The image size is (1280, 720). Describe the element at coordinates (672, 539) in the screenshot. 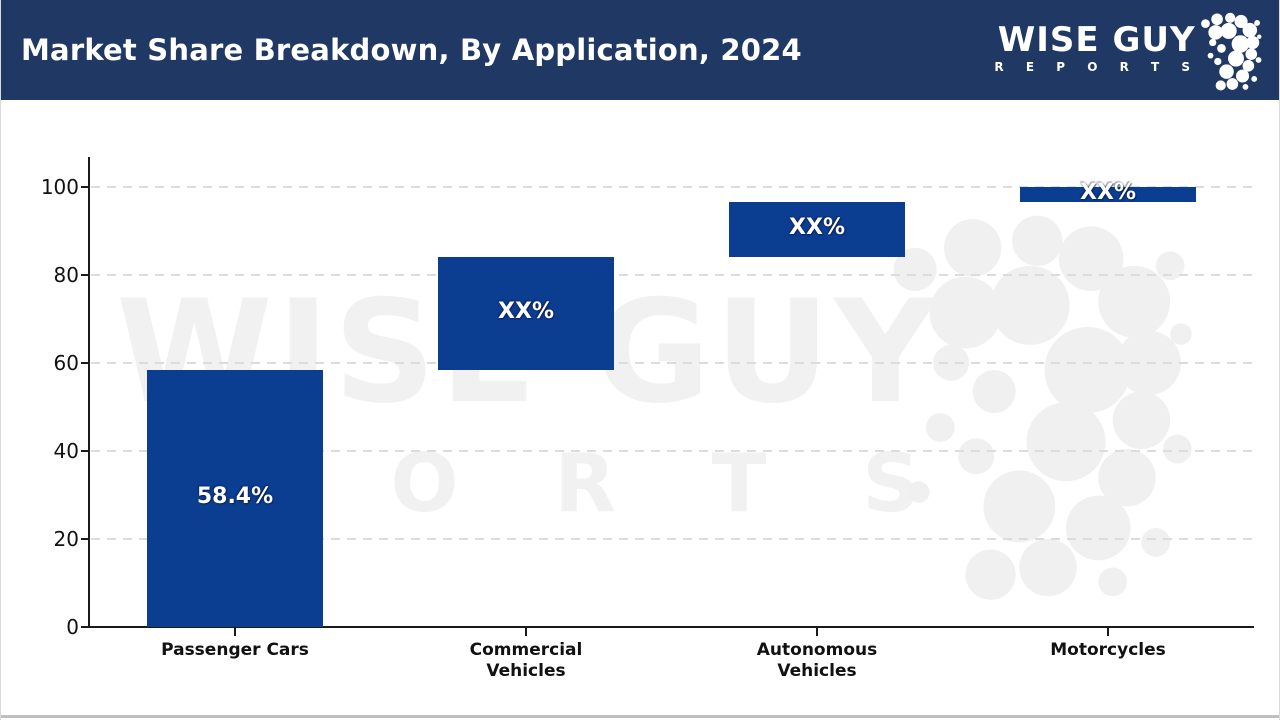

I see `gridline-y20` at that location.